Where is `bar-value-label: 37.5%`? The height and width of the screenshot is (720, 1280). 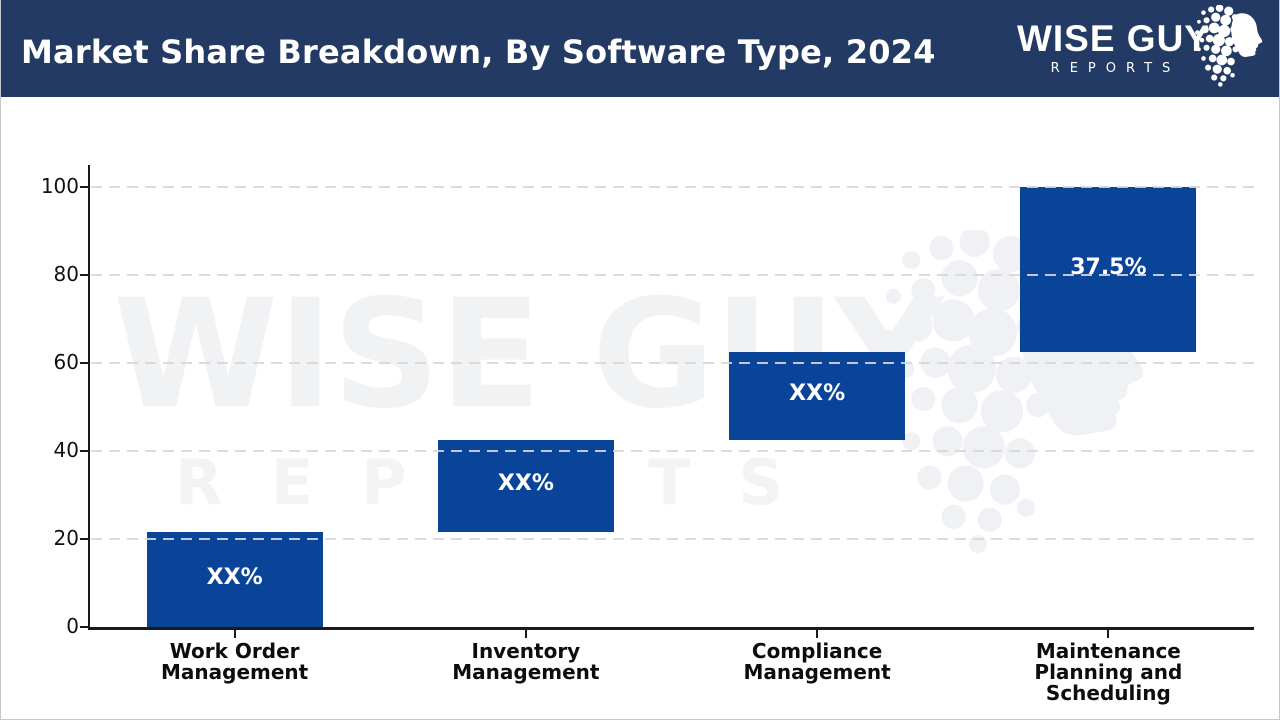 bar-value-label: 37.5% is located at coordinates (1108, 267).